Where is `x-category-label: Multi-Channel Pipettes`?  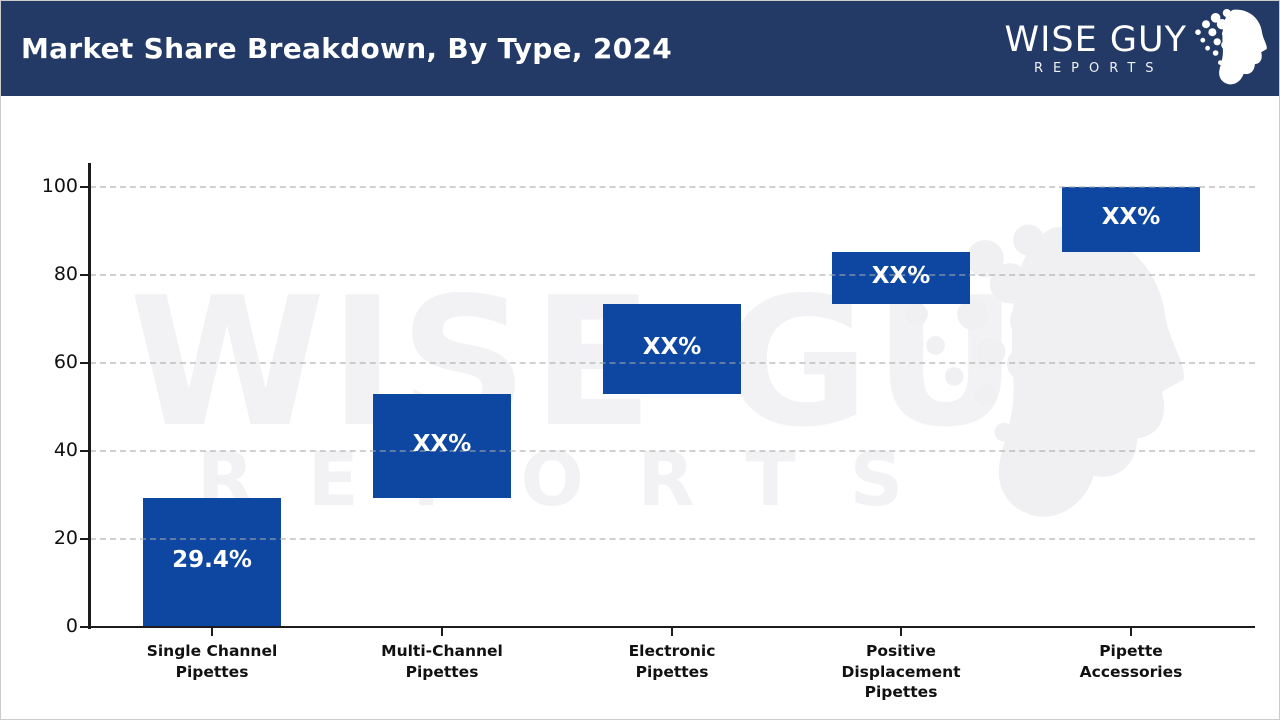 x-category-label: Multi-Channel Pipettes is located at coordinates (442, 661).